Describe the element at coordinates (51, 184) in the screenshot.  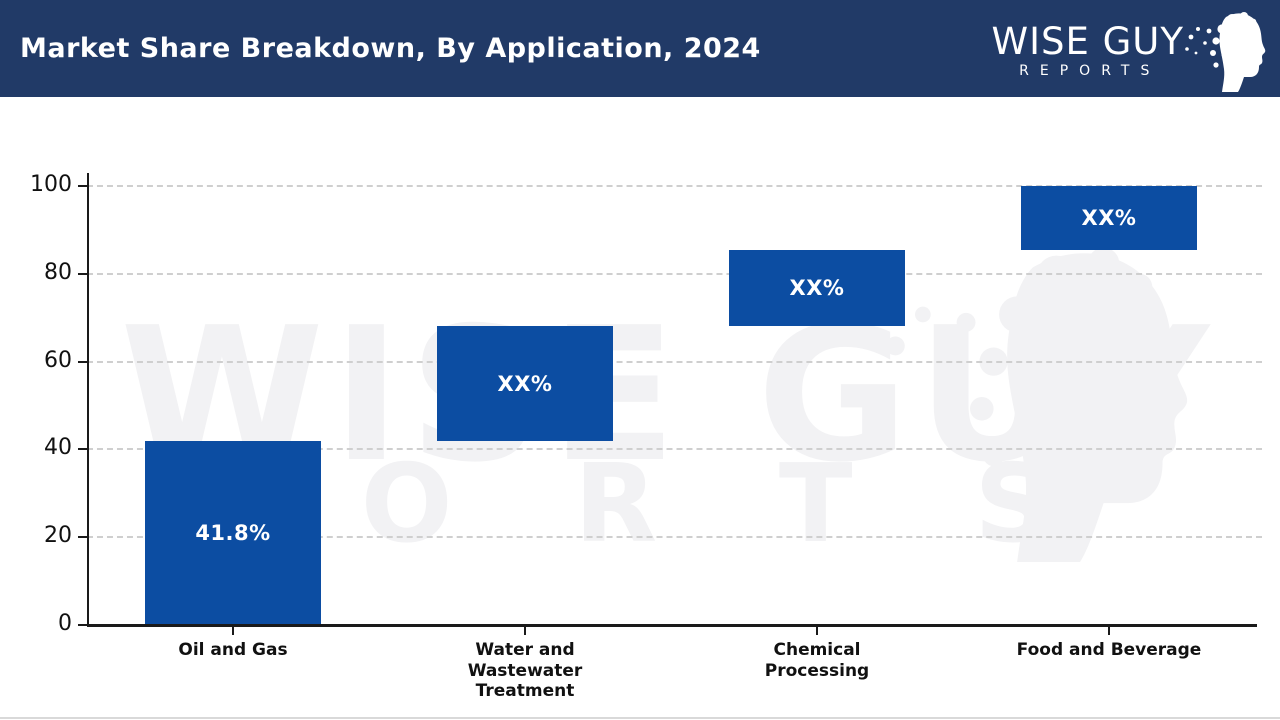
I see `y-tick-label-100: 100` at that location.